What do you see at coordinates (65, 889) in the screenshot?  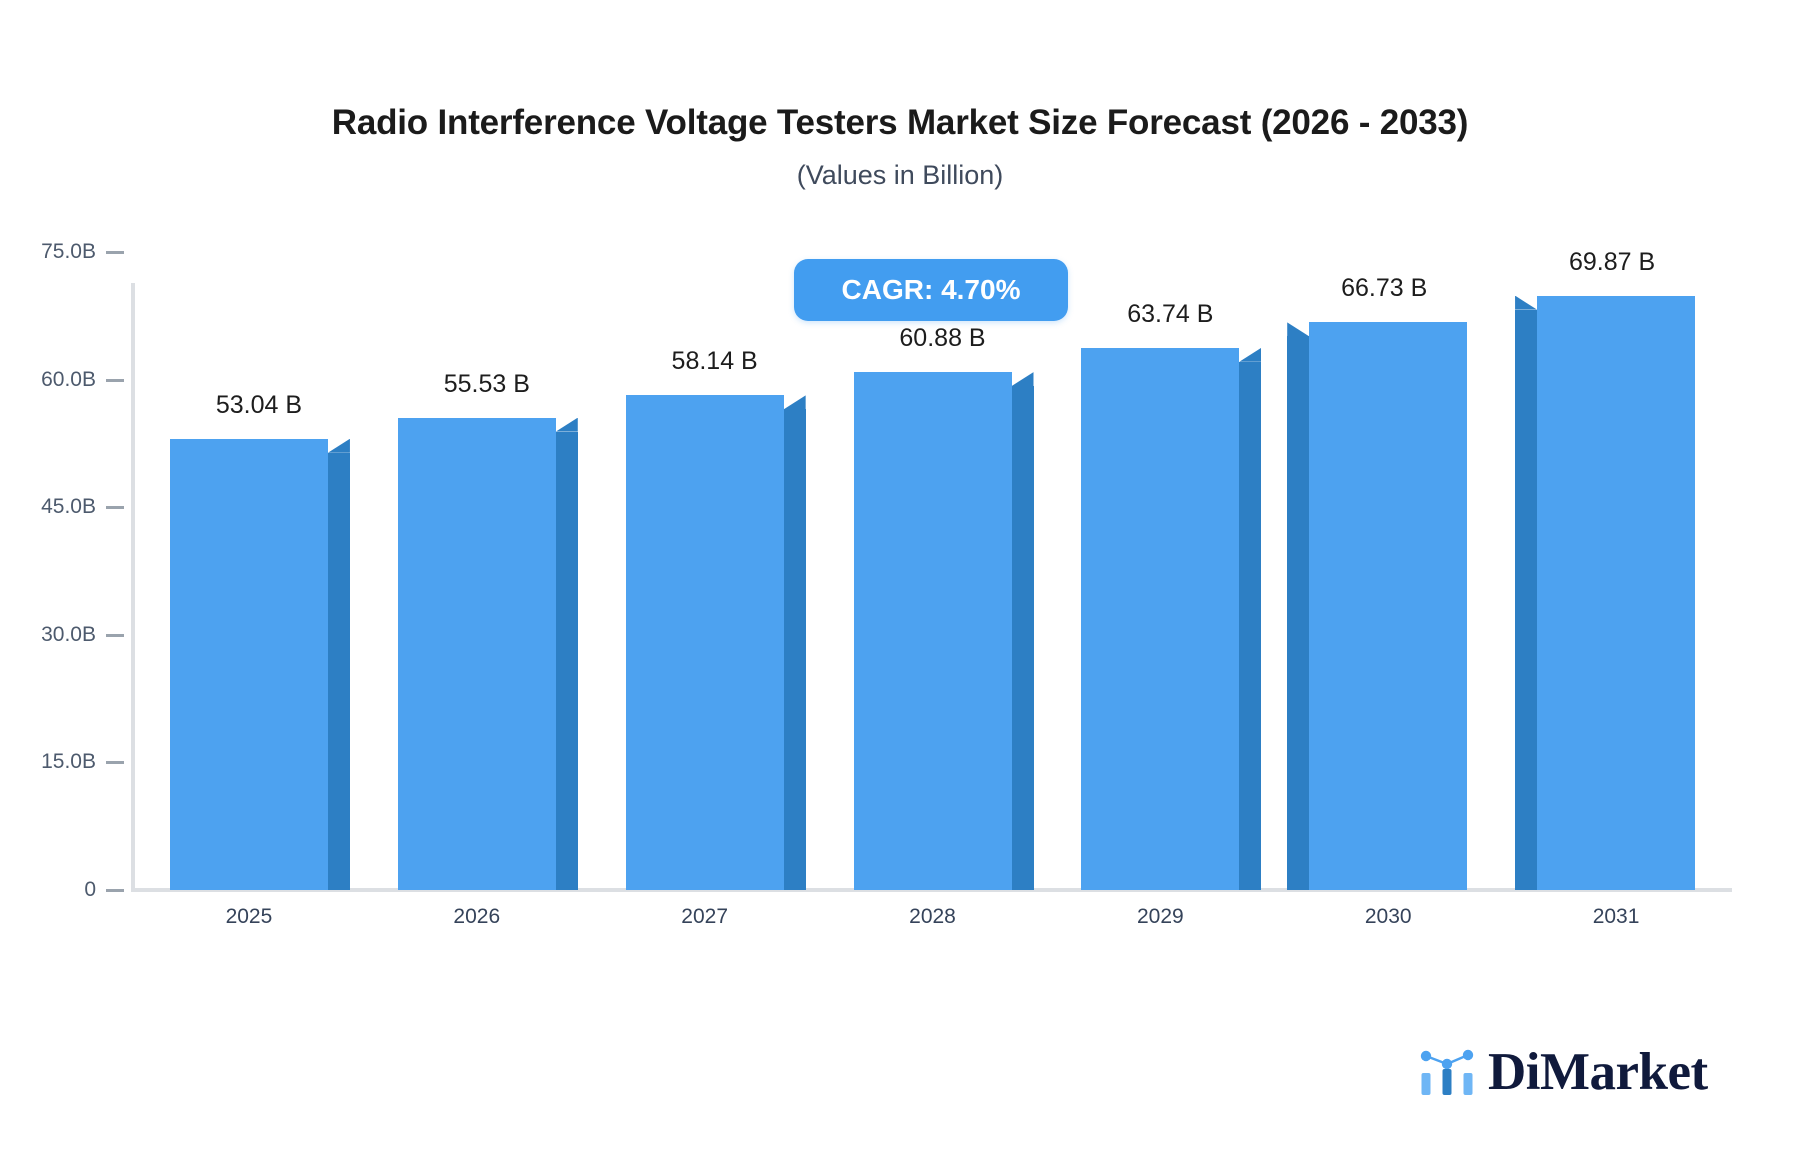 I see `y-axis-tick: 0` at bounding box center [65, 889].